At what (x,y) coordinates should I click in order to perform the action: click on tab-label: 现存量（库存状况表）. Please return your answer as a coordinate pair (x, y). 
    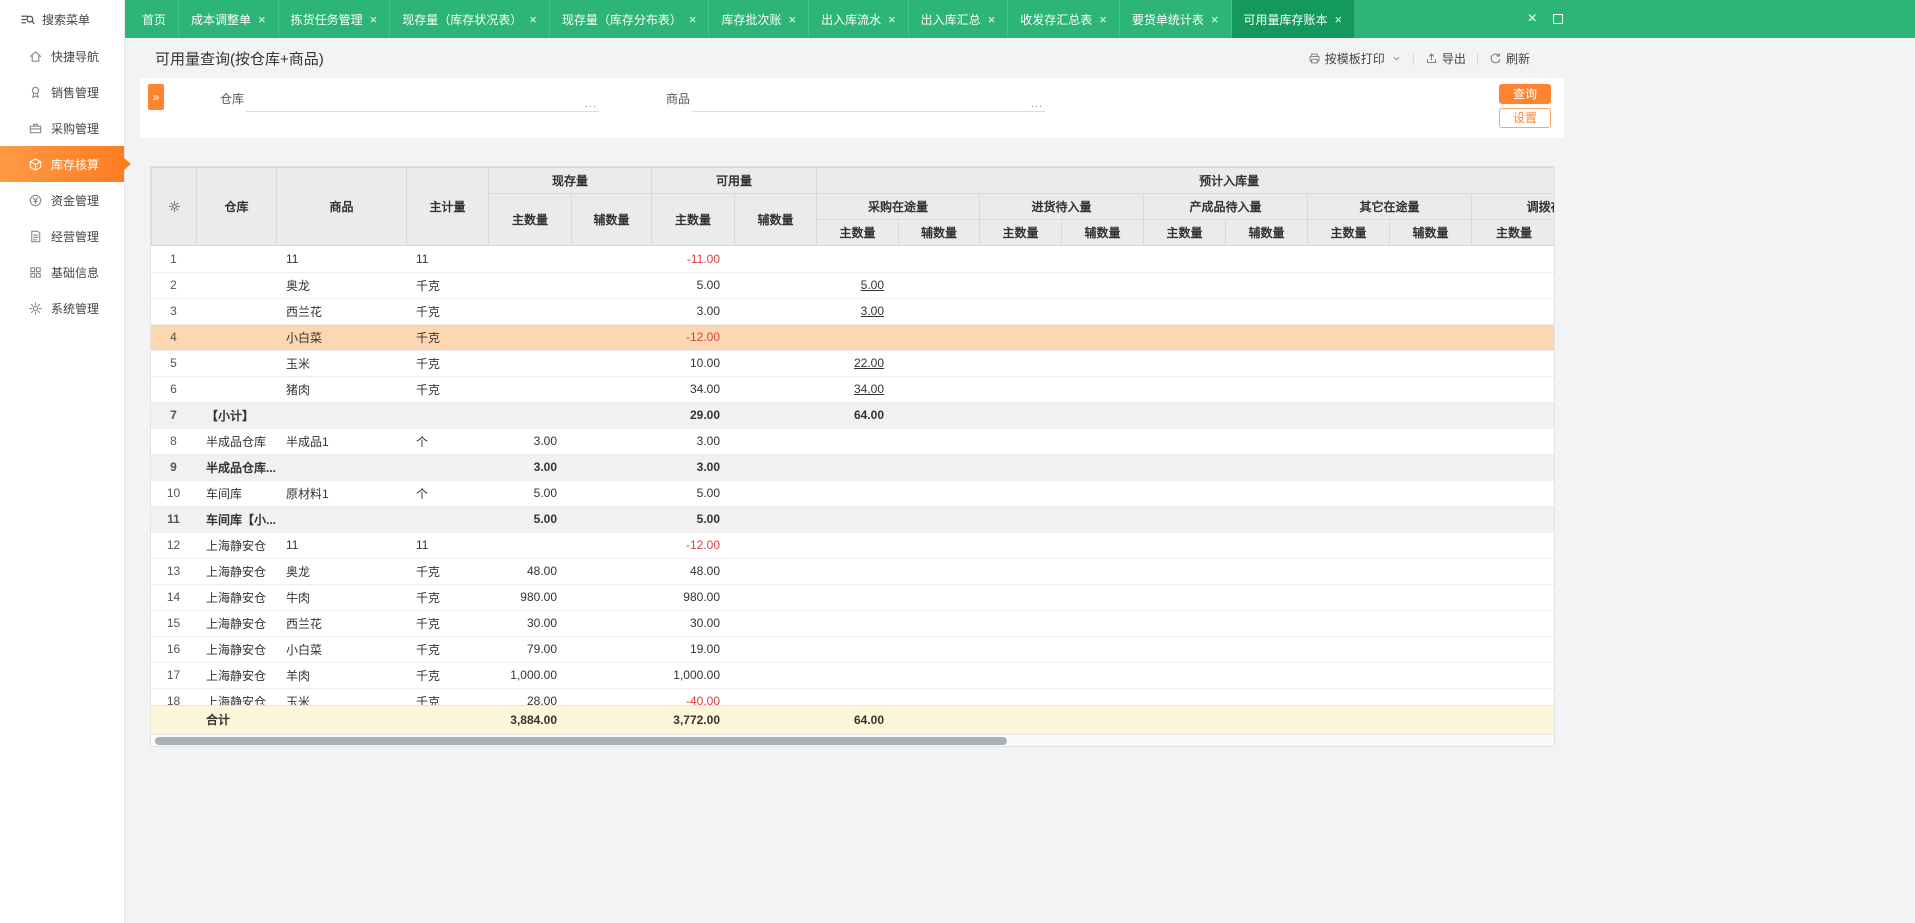
    Looking at the image, I should click on (462, 19).